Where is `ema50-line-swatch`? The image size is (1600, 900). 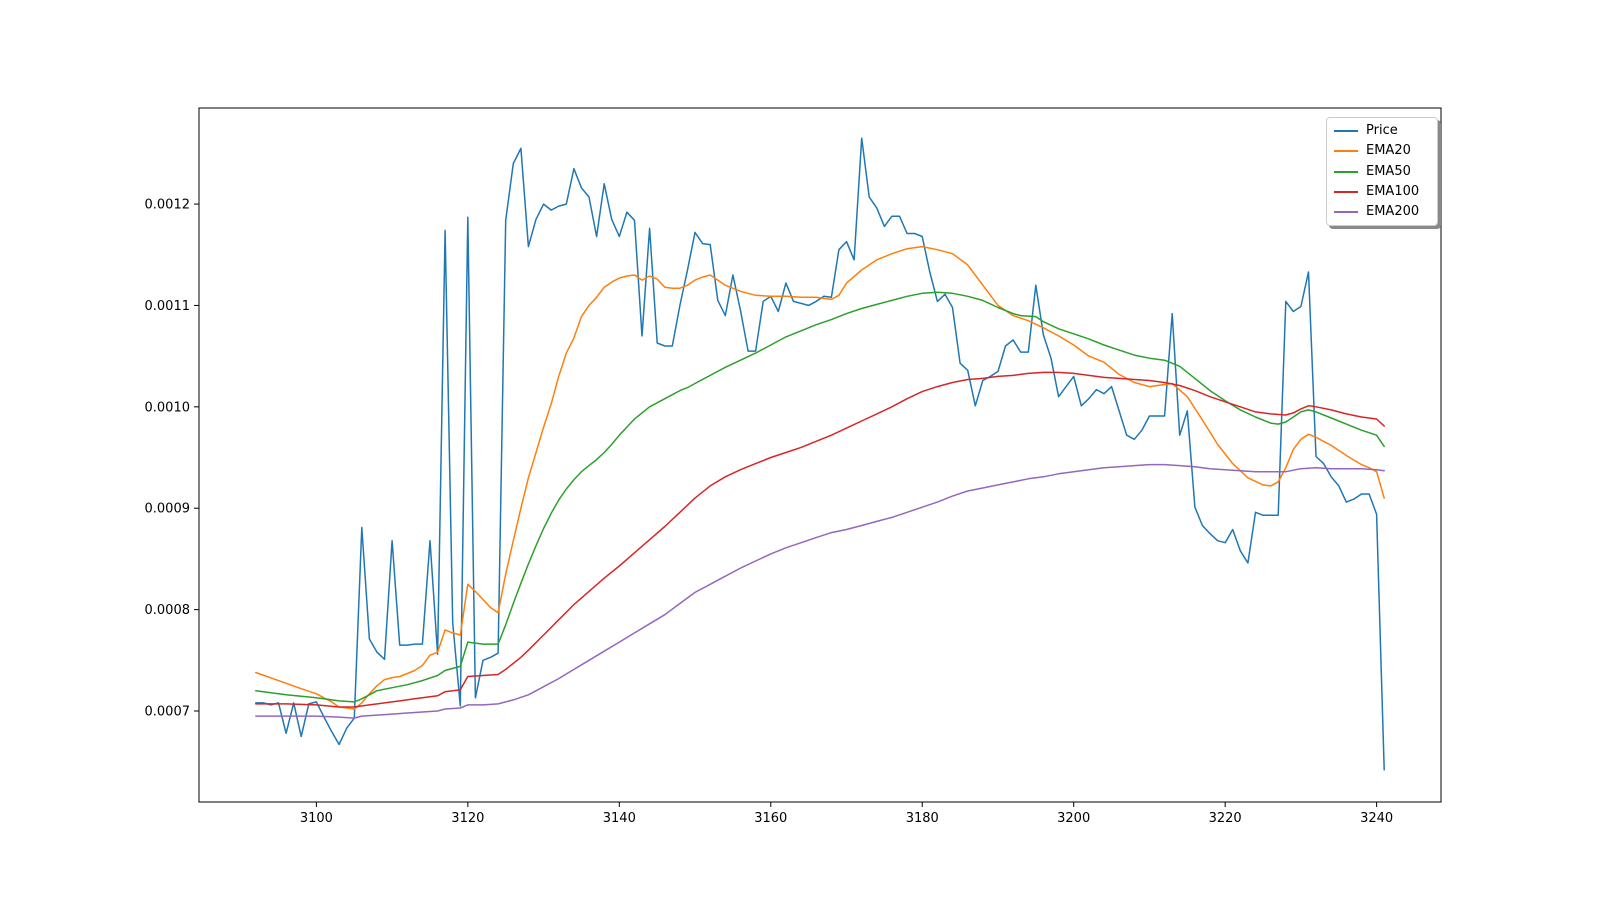 ema50-line-swatch is located at coordinates (1346, 171).